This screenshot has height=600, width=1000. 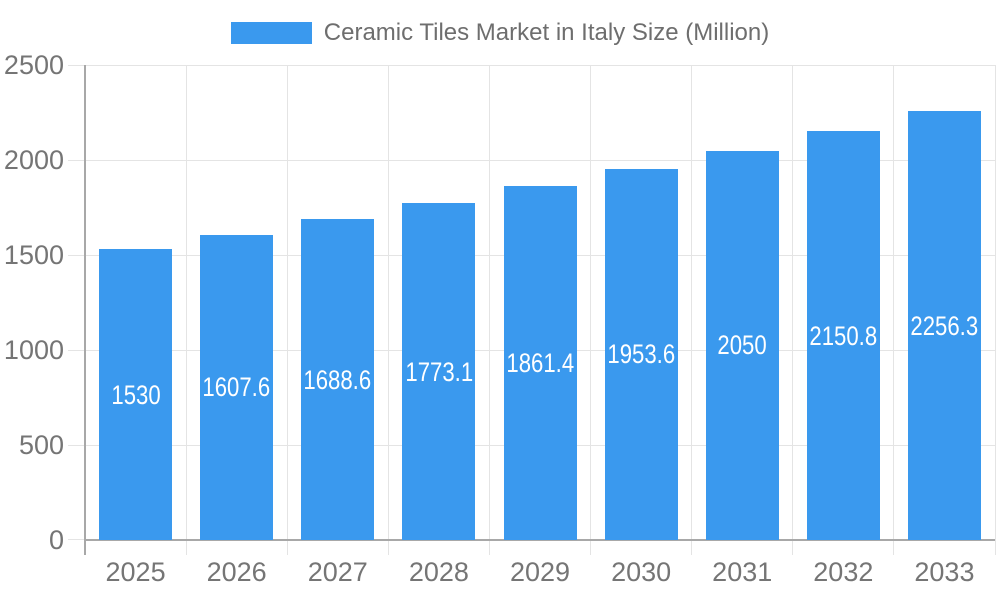 What do you see at coordinates (33, 65) in the screenshot?
I see `y-axis-label: 2500` at bounding box center [33, 65].